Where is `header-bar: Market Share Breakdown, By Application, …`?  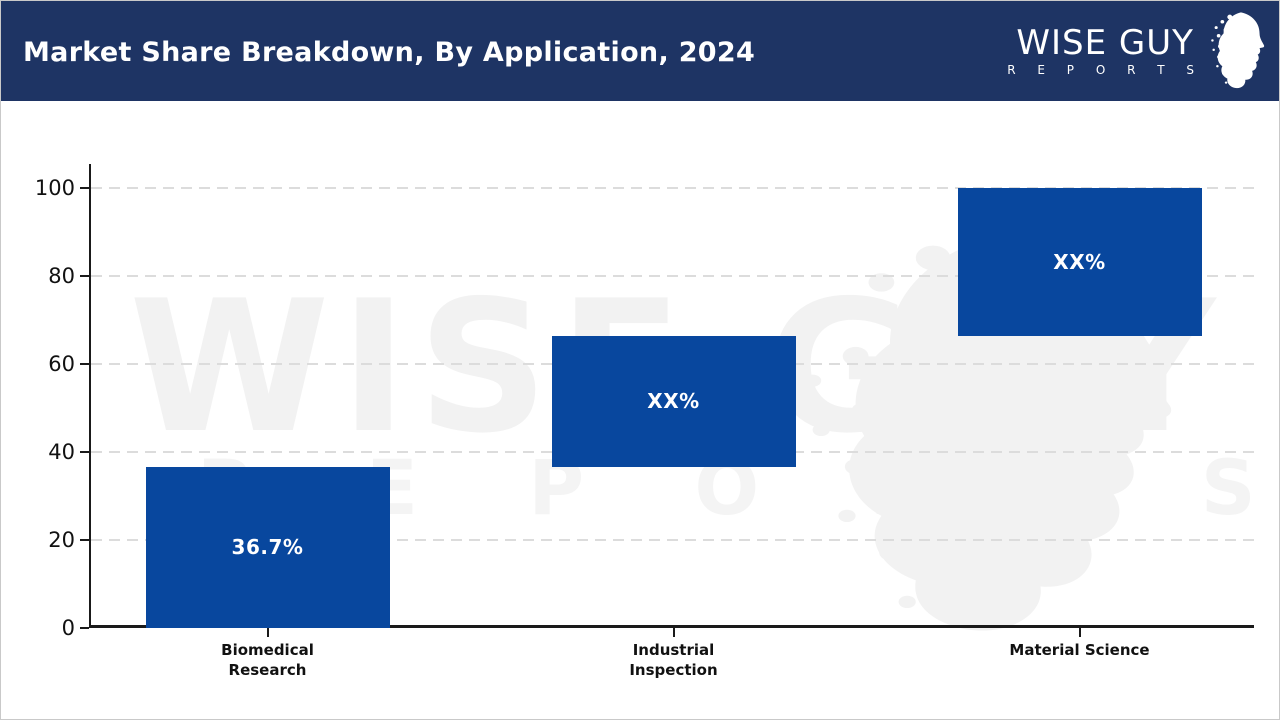
header-bar: Market Share Breakdown, By Application, … is located at coordinates (640, 51).